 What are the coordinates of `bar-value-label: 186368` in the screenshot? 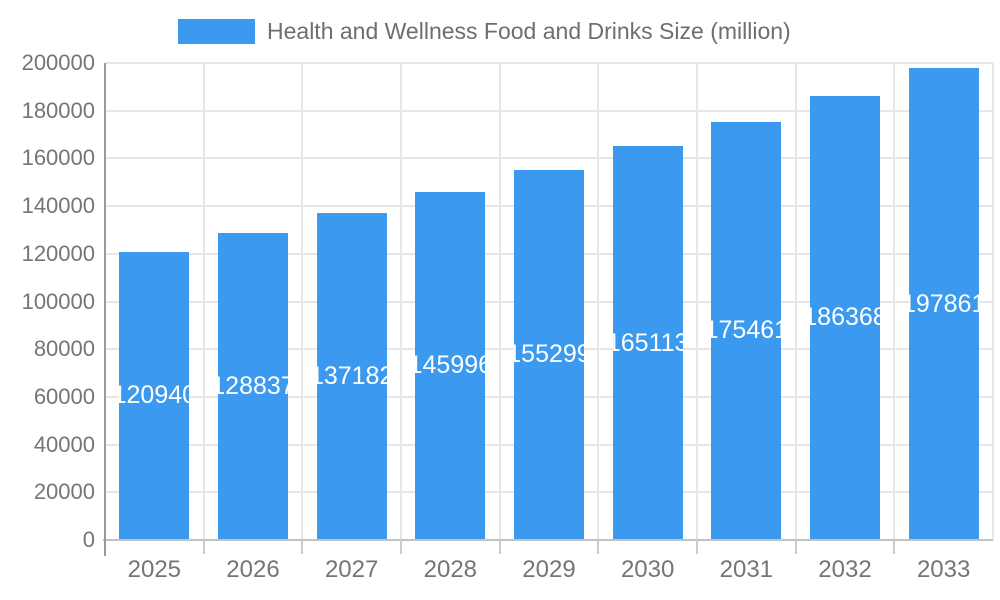 It's located at (845, 317).